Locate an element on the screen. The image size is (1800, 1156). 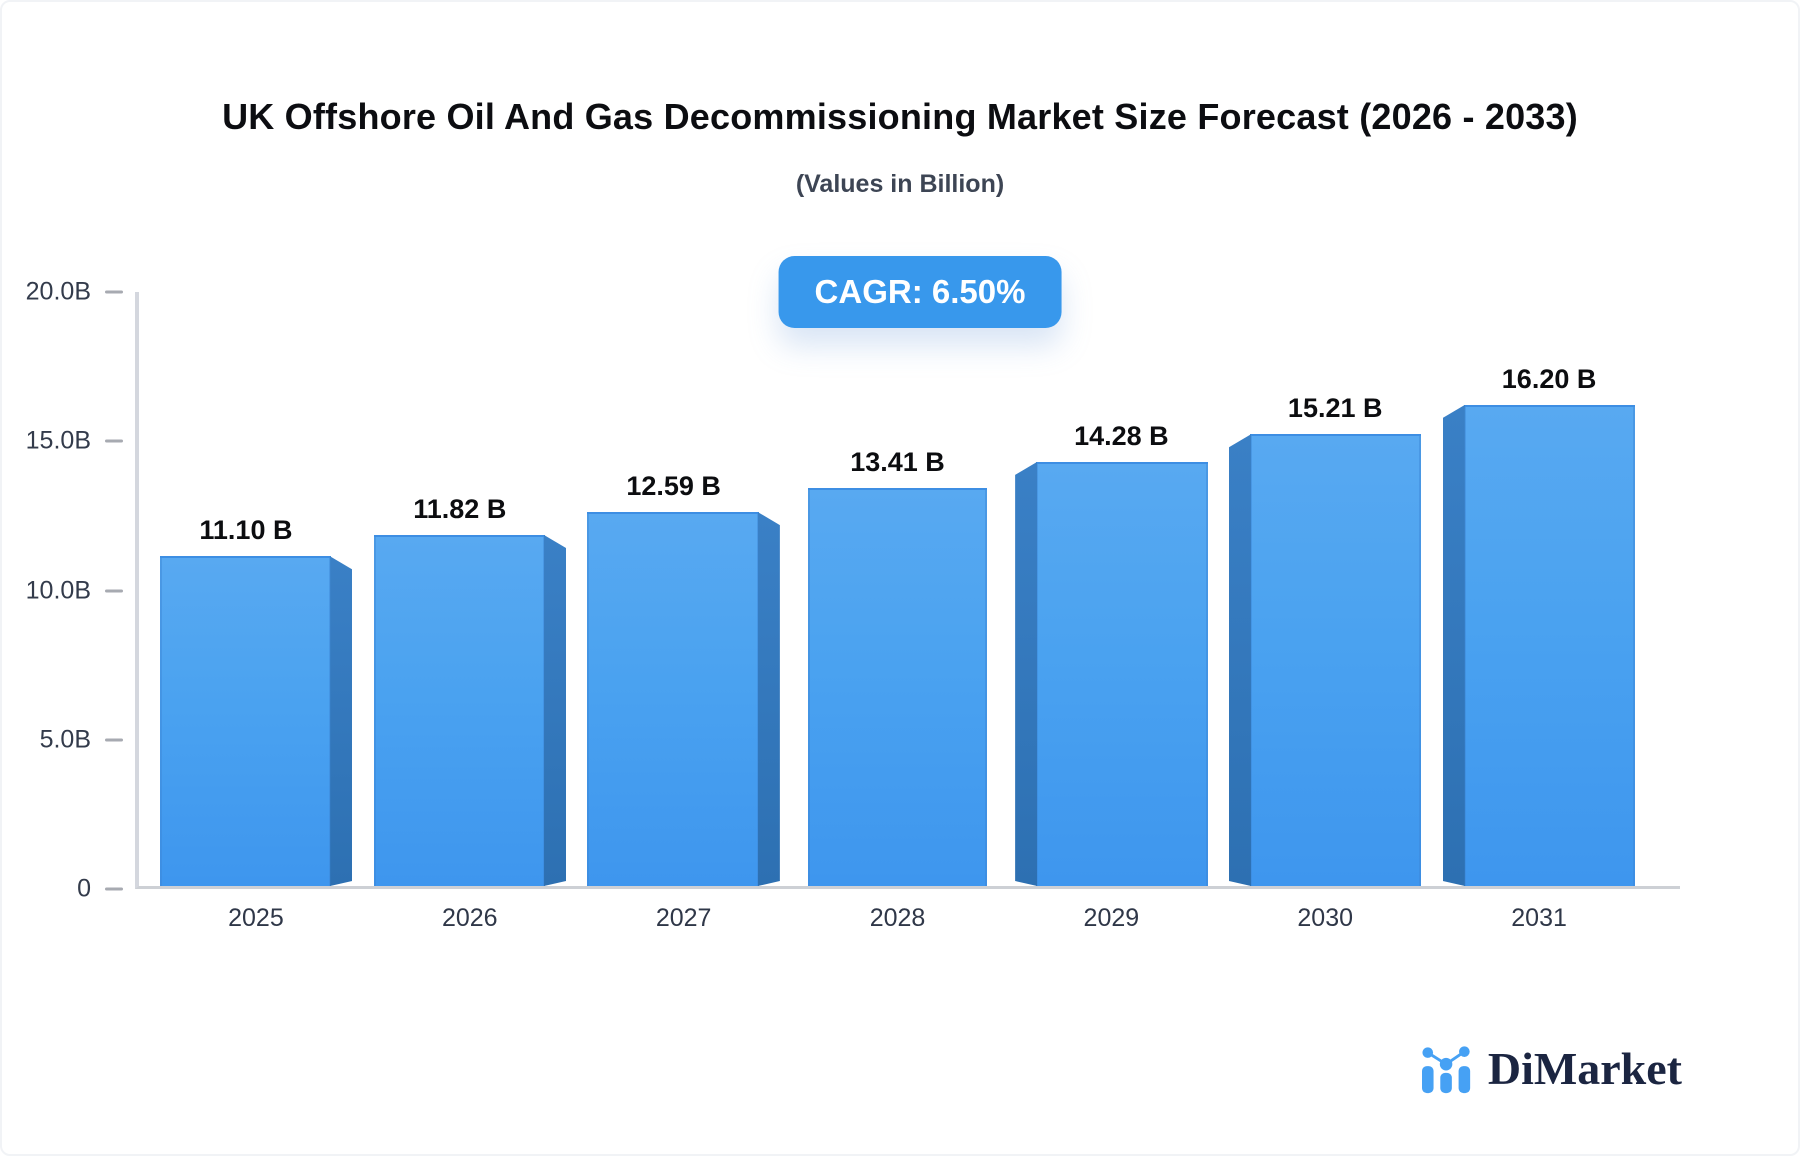
dimarket-logo-icon is located at coordinates (1445, 1070).